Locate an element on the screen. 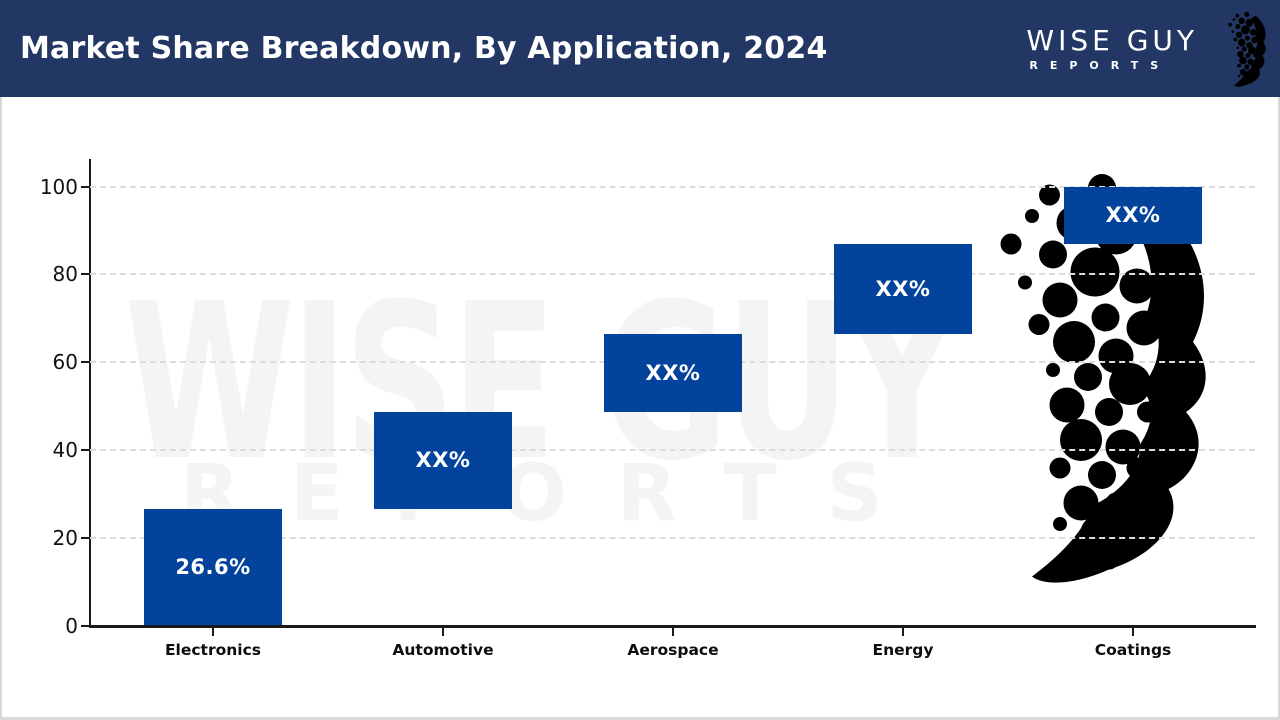 This screenshot has width=1280, height=720. bar-coatings: XX% is located at coordinates (1133, 215).